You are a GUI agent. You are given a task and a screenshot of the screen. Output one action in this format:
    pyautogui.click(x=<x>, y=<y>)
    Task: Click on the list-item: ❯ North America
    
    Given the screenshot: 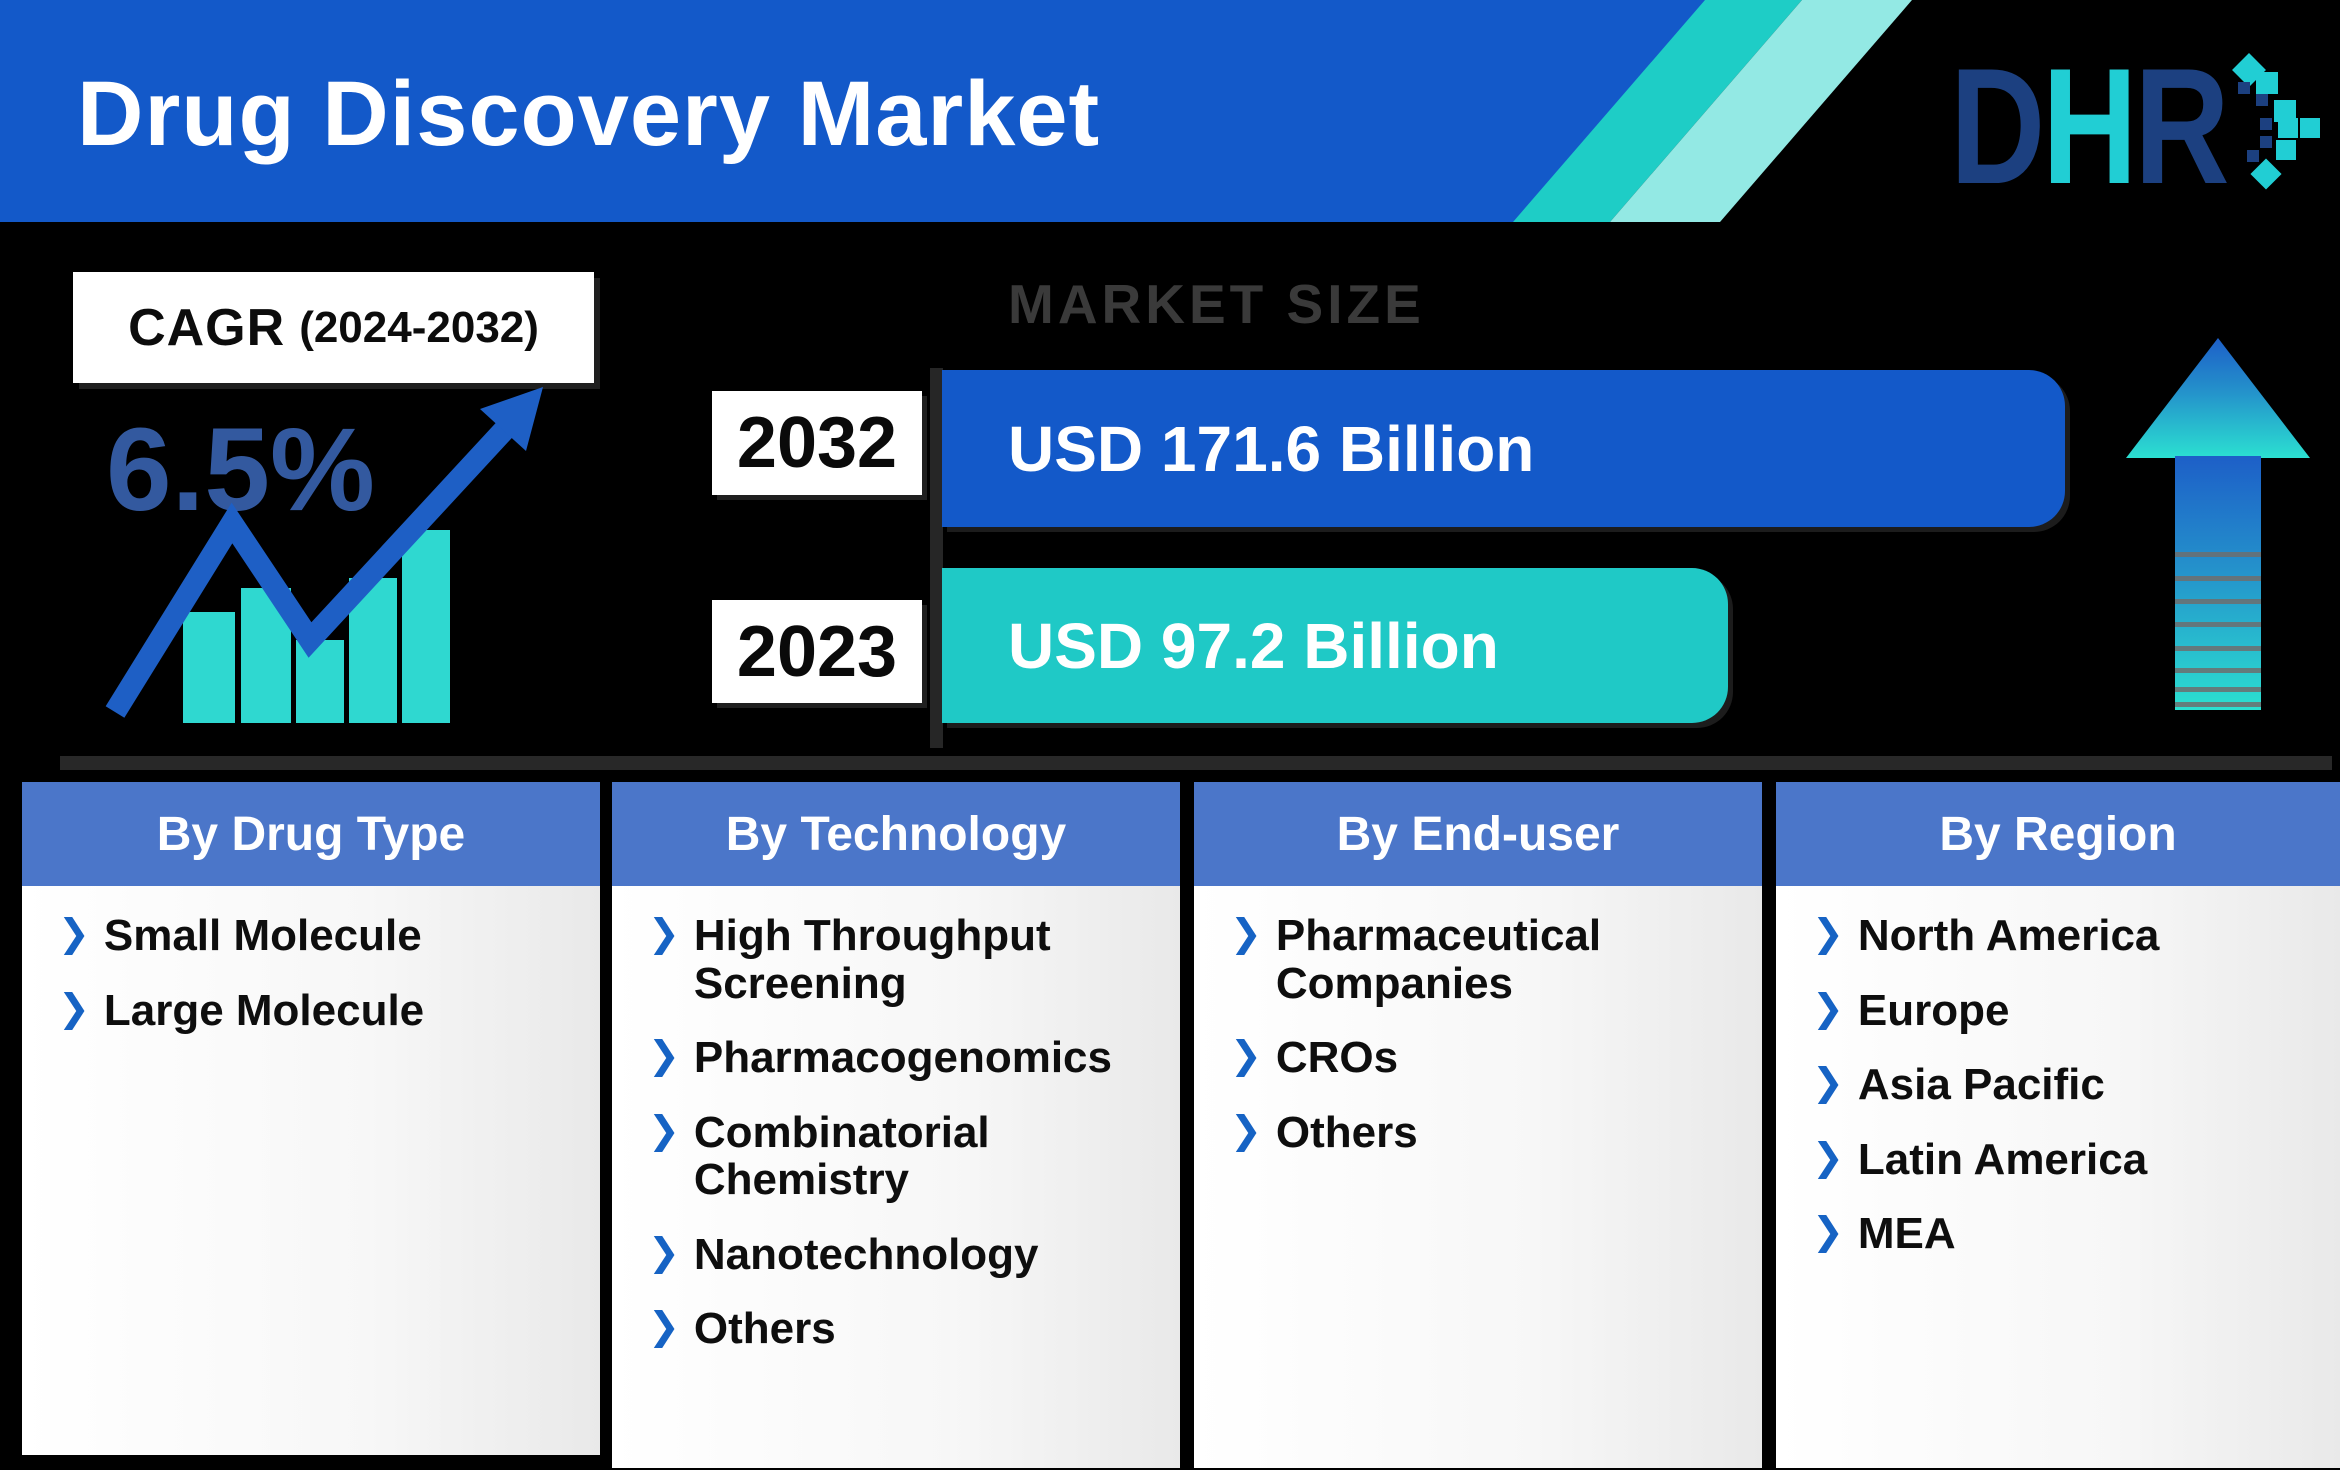 What is the action you would take?
    pyautogui.click(x=2064, y=936)
    